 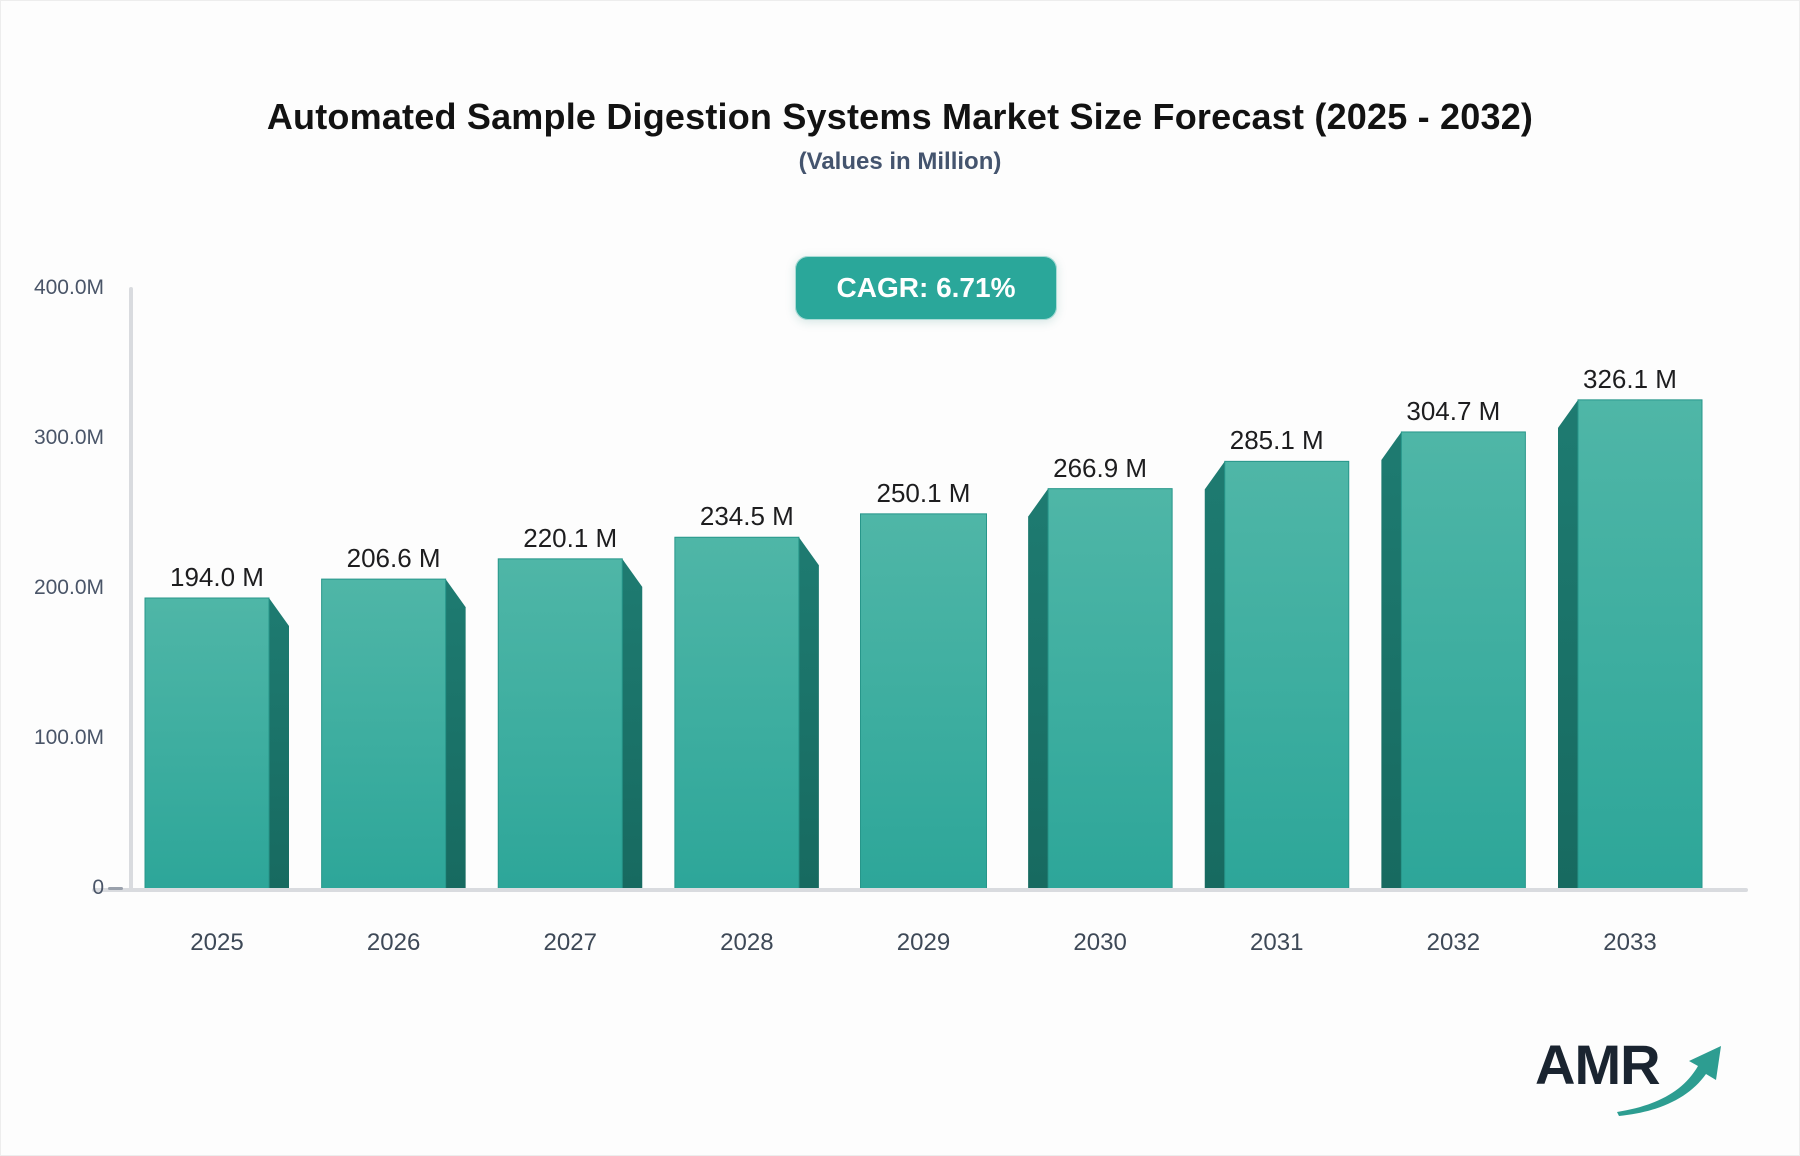 What do you see at coordinates (68, 737) in the screenshot?
I see `y-axis-tick-label: 100.0M` at bounding box center [68, 737].